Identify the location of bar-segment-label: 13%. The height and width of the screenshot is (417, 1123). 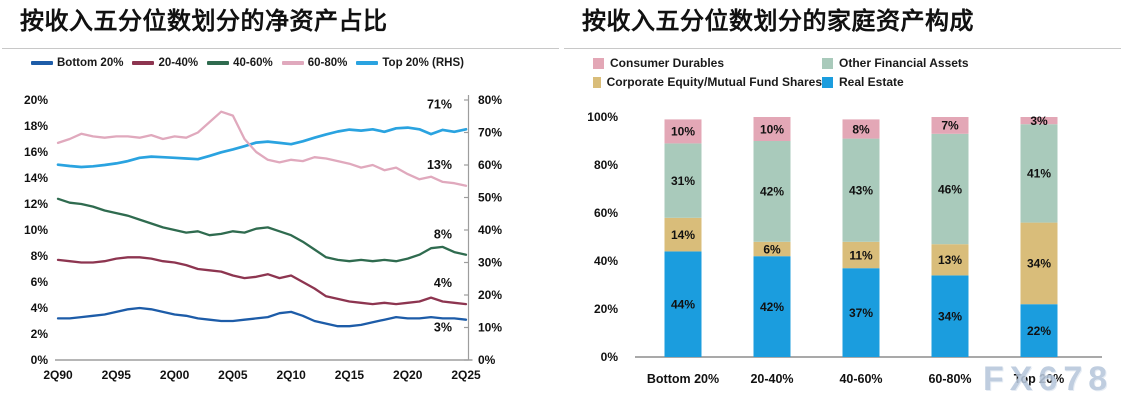
(950, 260).